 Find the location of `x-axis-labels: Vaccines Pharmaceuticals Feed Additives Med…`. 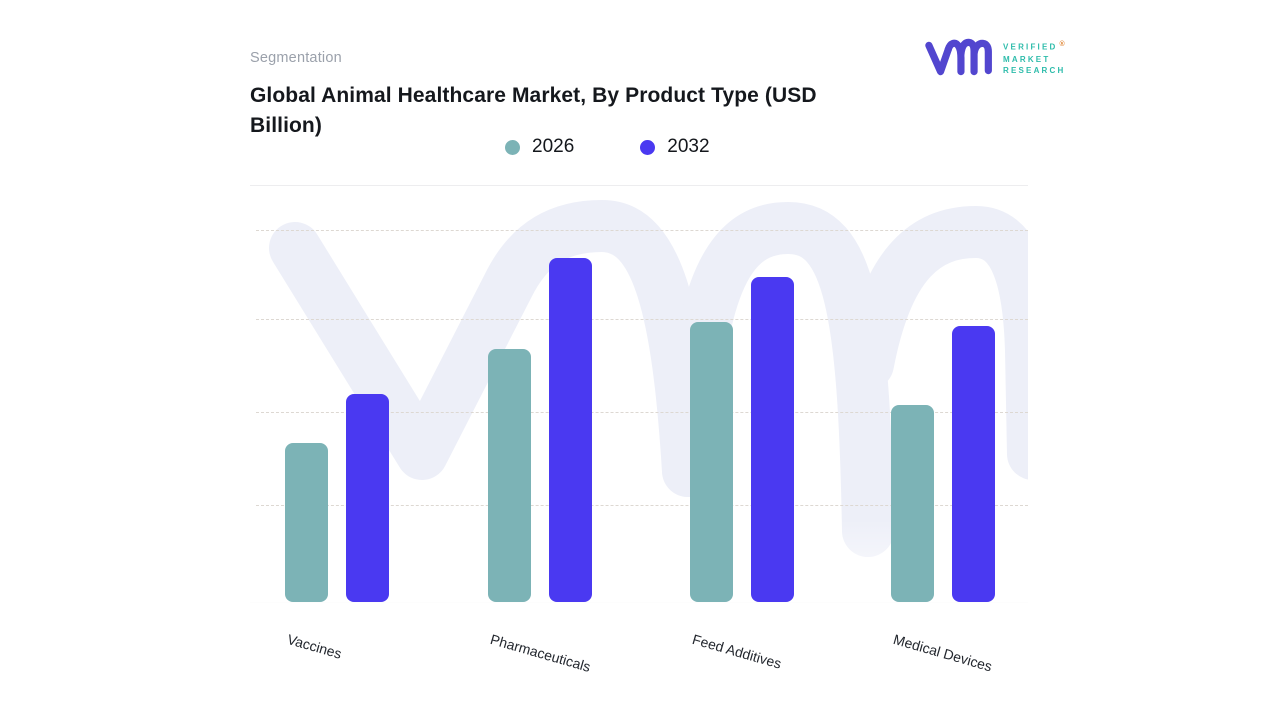

x-axis-labels: Vaccines Pharmaceuticals Feed Additives Med… is located at coordinates (639, 666).